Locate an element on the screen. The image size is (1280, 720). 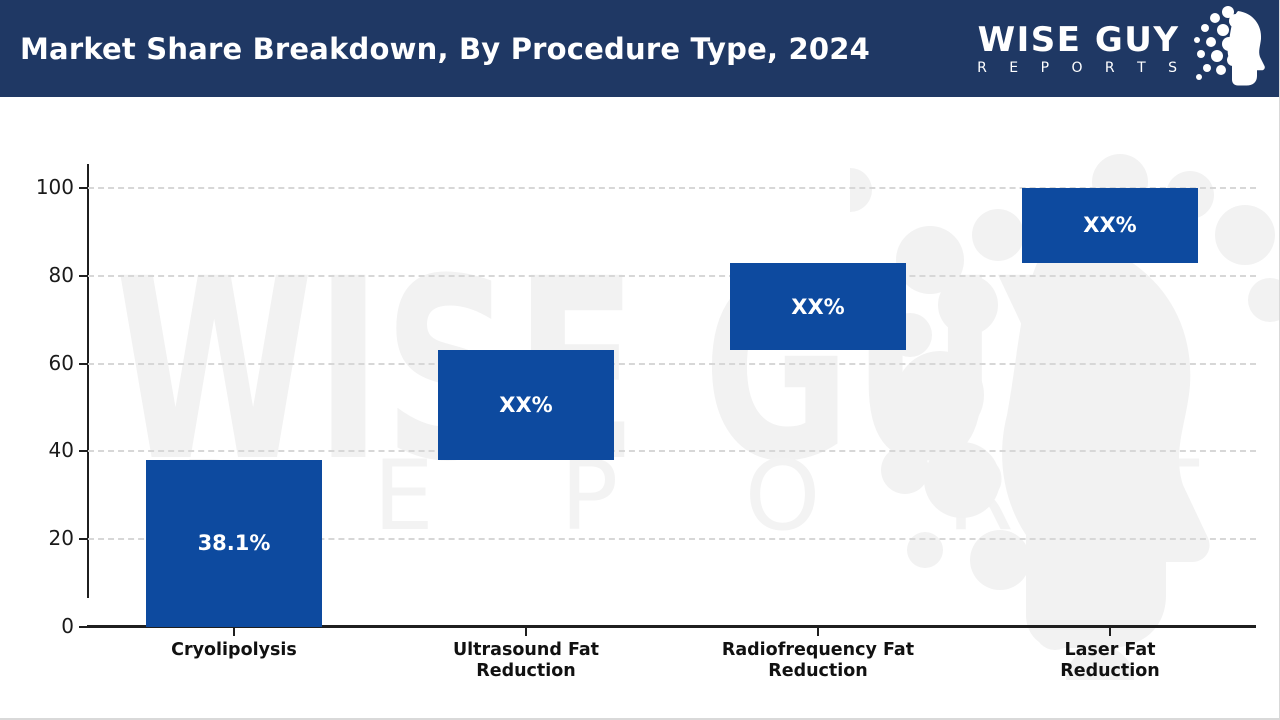
y-tick-label: 100 is located at coordinates (54, 187).